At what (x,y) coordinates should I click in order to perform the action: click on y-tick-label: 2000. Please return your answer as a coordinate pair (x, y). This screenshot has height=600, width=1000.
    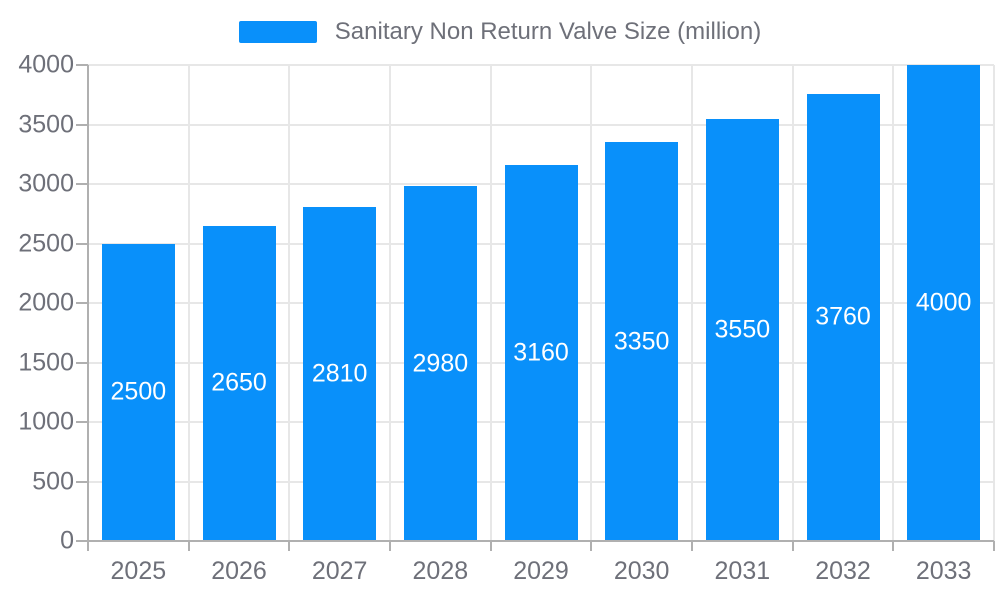
    Looking at the image, I should click on (46, 302).